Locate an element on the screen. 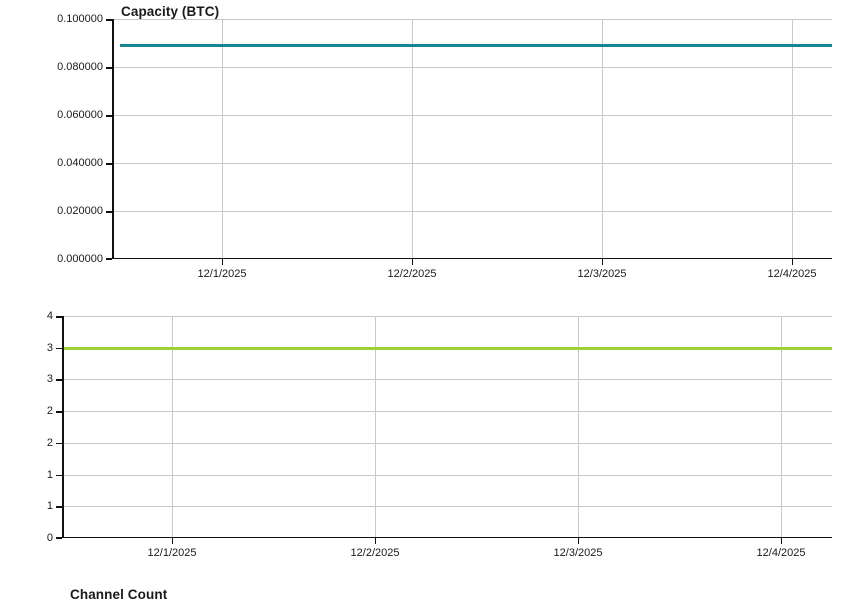  channel-xlabel-2: 12/3/2025 is located at coordinates (578, 553).